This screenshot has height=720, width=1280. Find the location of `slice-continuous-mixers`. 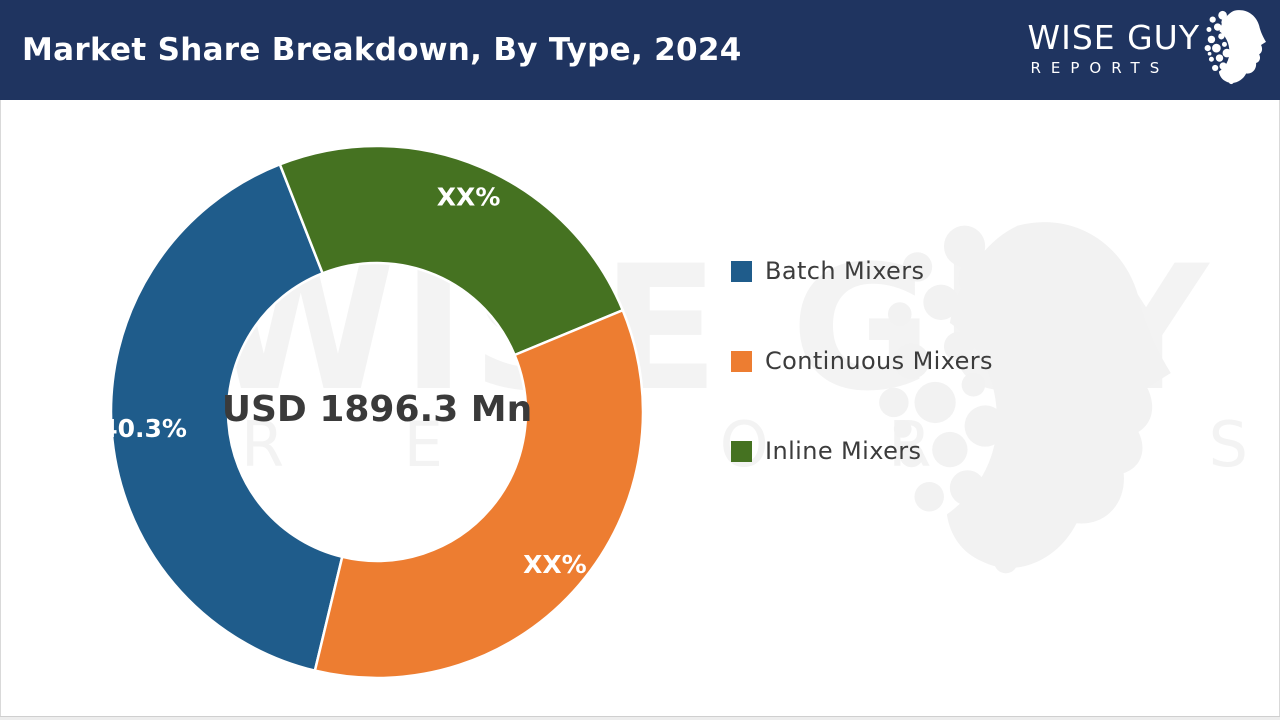

slice-continuous-mixers is located at coordinates (479, 494).